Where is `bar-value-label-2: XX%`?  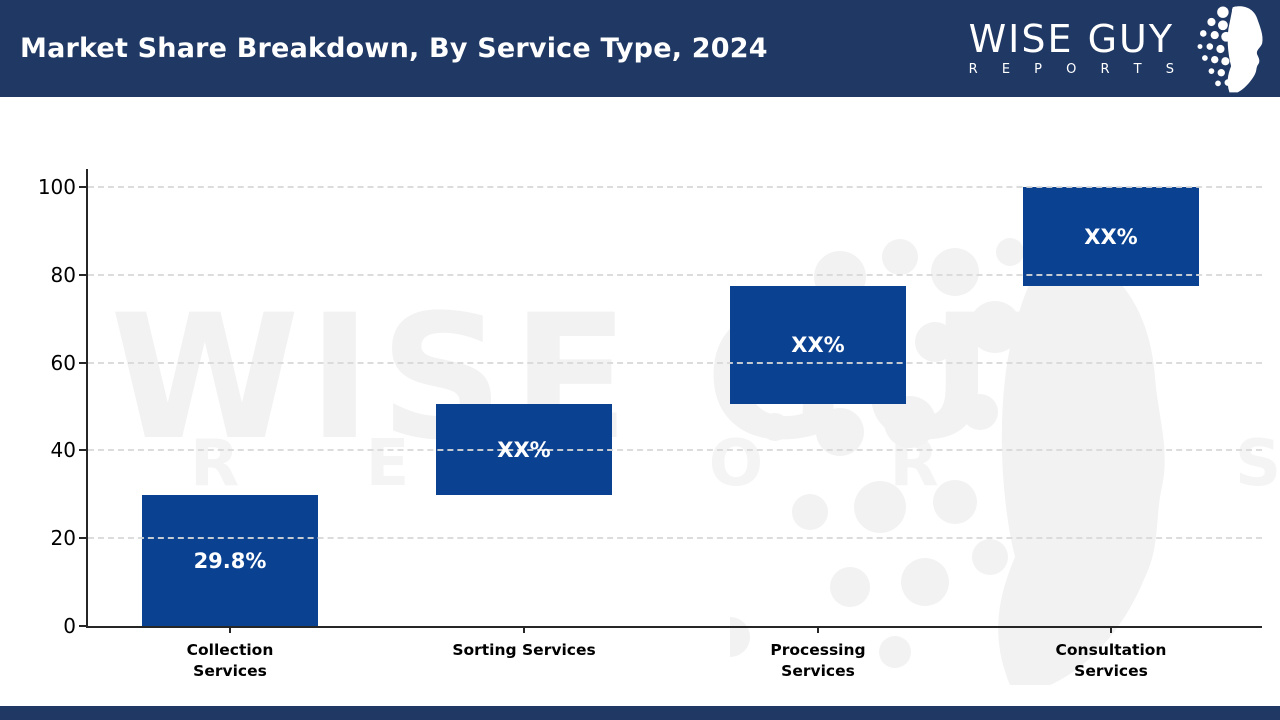 bar-value-label-2: XX% is located at coordinates (524, 449).